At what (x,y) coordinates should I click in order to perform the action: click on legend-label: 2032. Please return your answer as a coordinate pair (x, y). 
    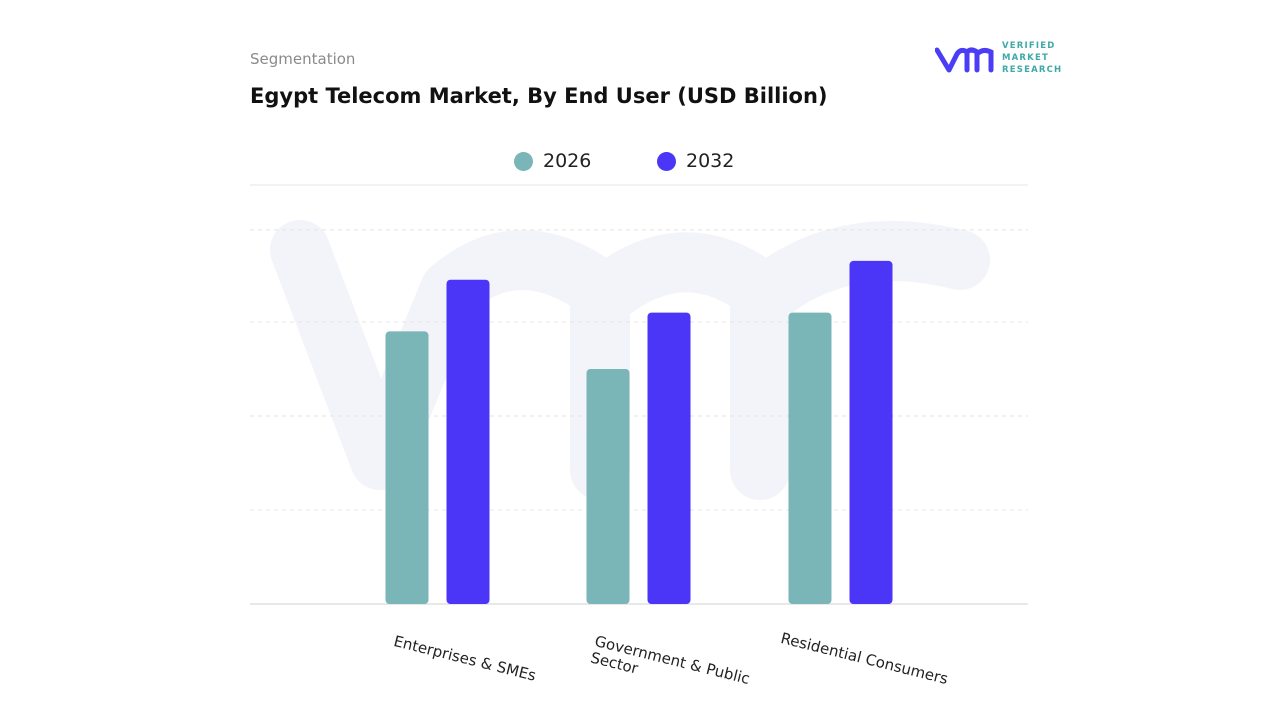
    Looking at the image, I should click on (710, 161).